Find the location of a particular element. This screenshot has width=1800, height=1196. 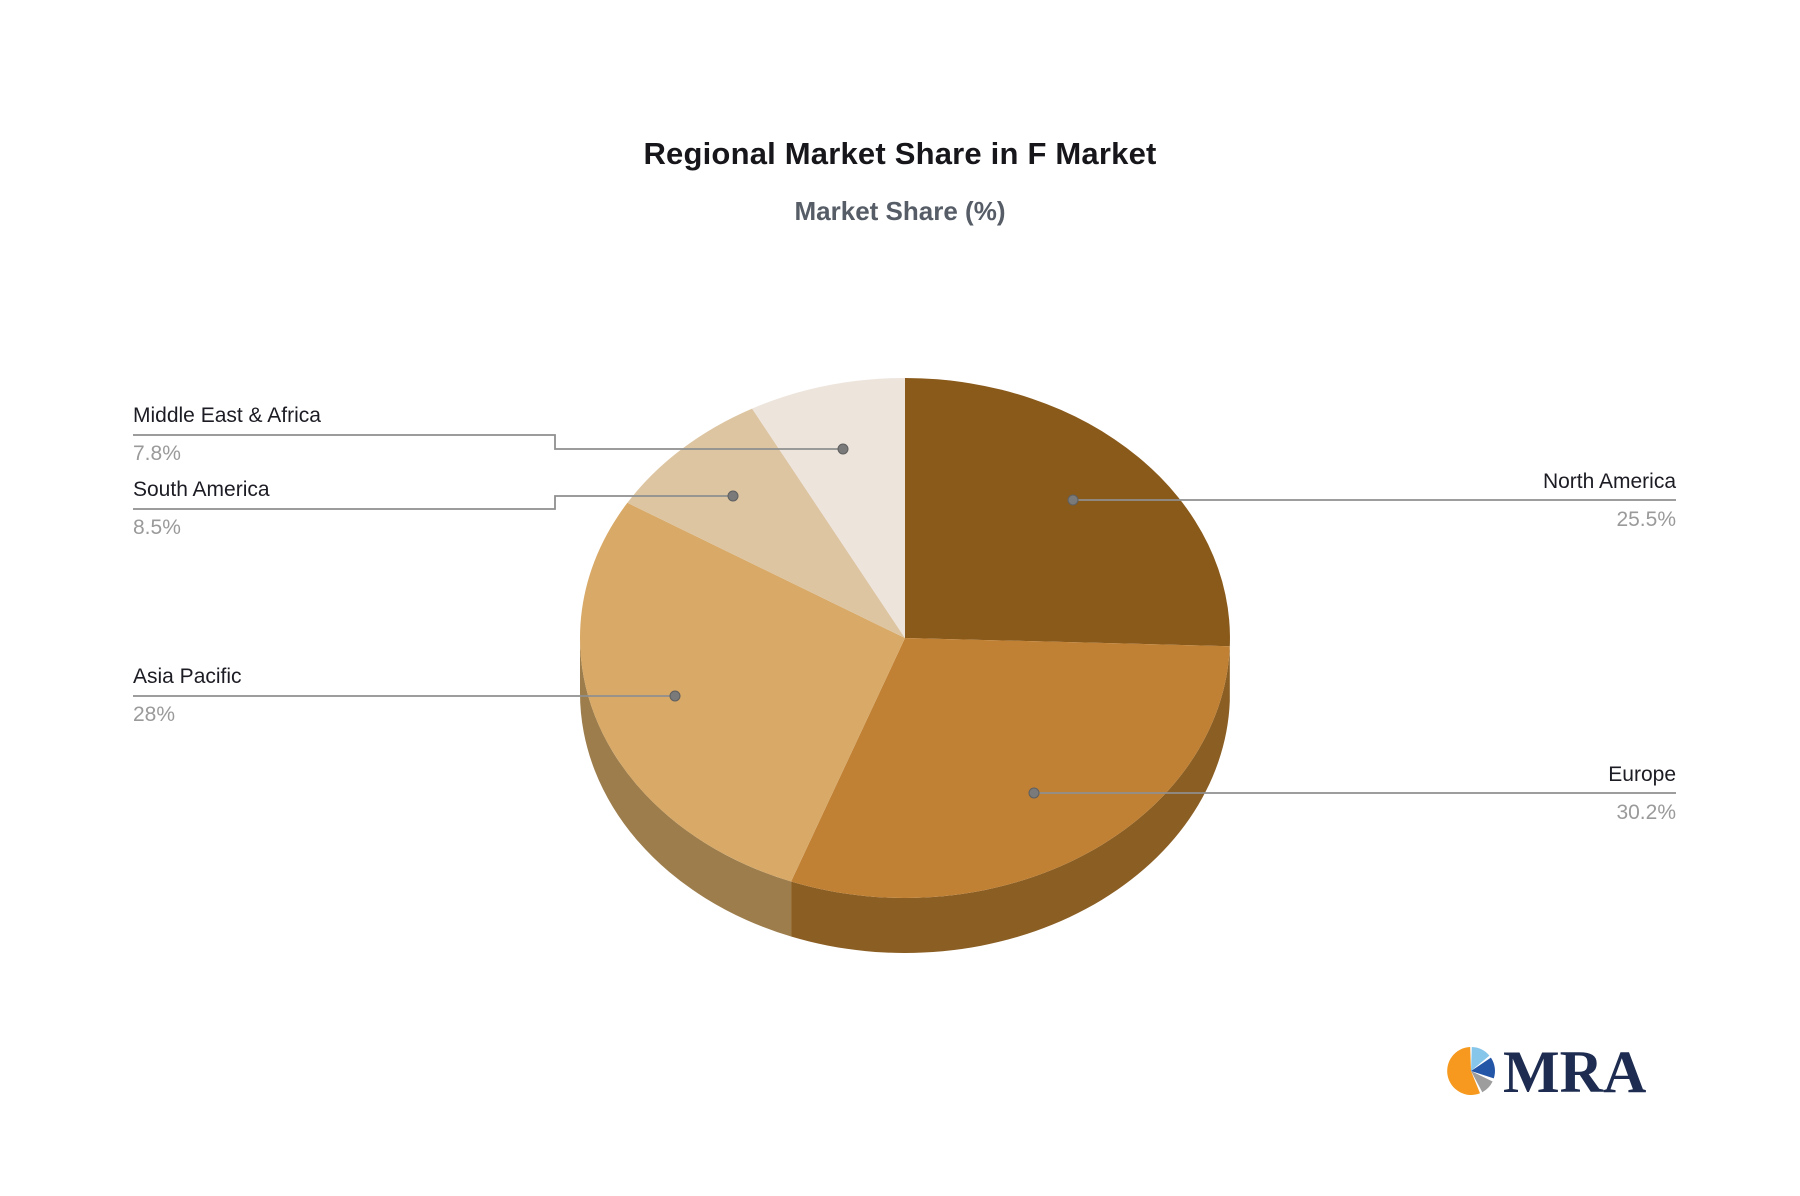

logo: MRA is located at coordinates (1546, 1072).